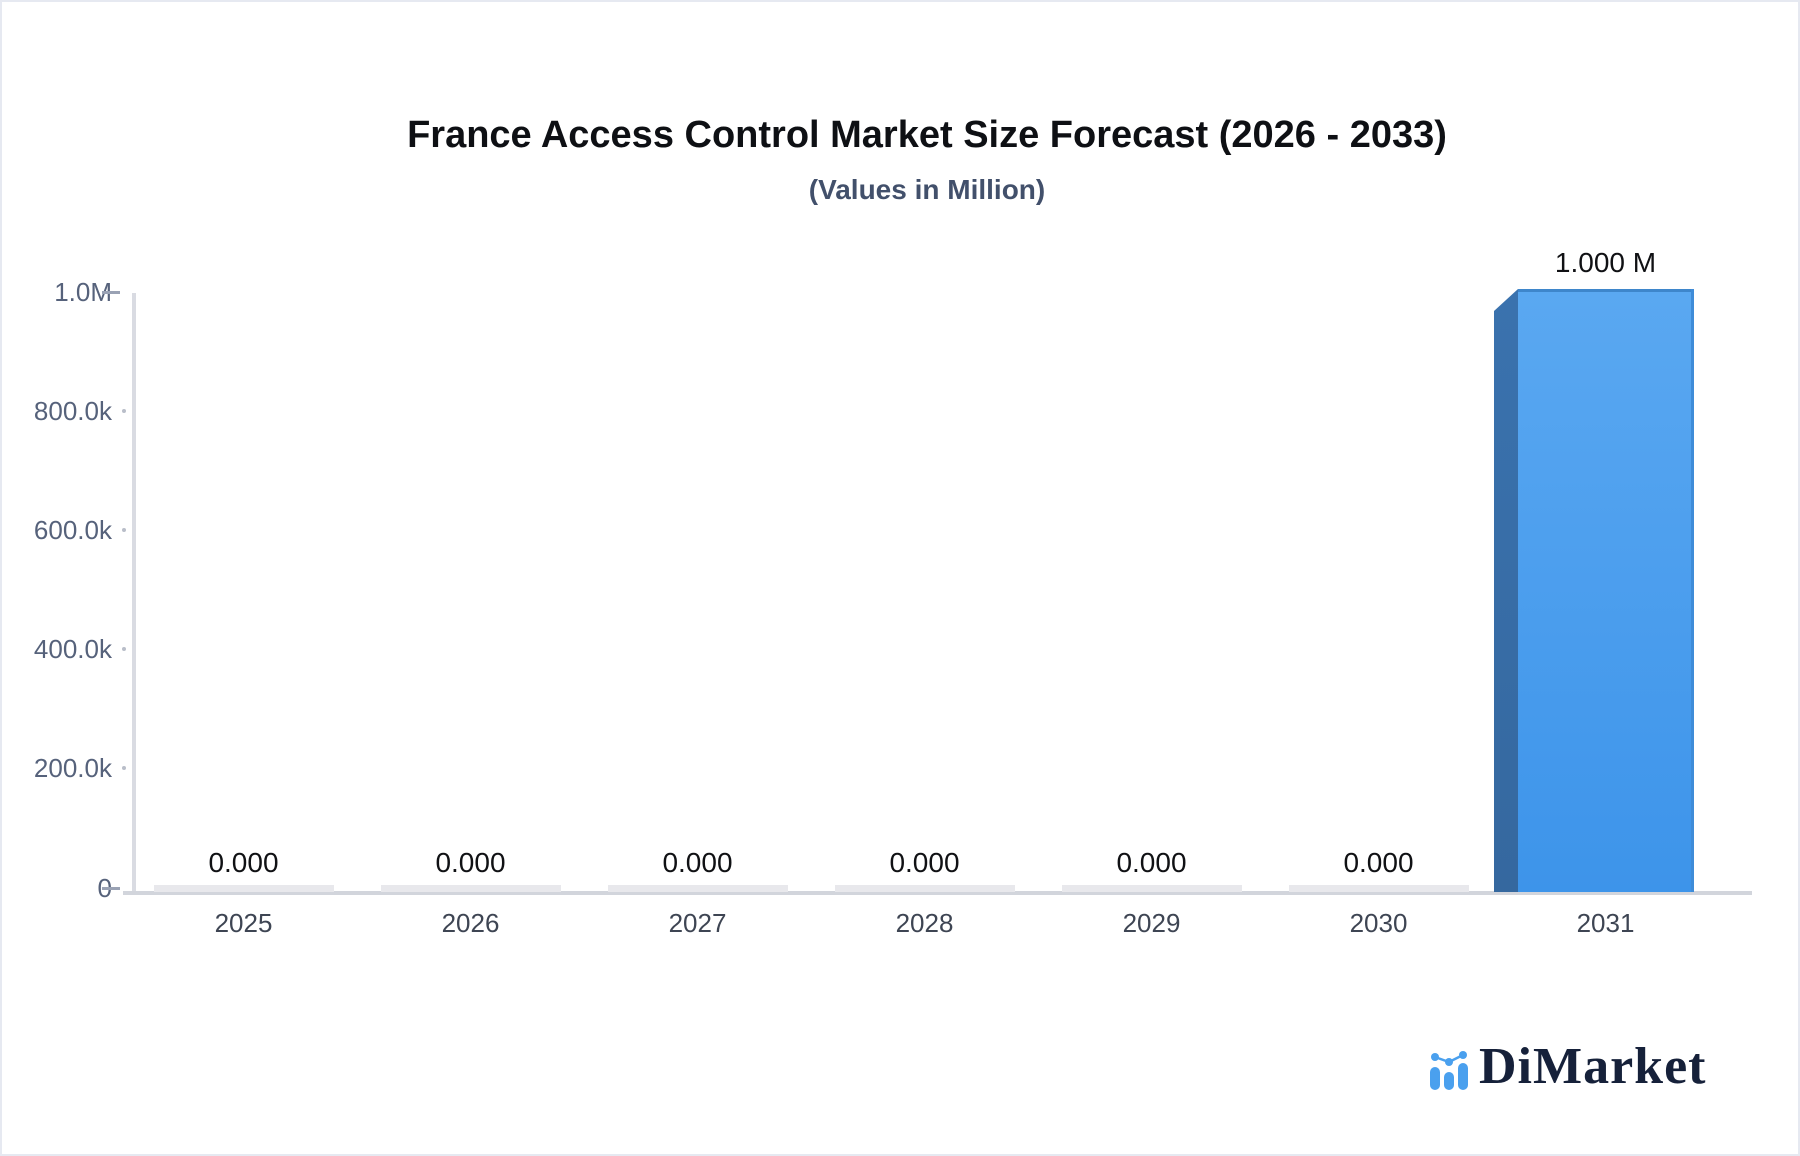  What do you see at coordinates (470, 590) in the screenshot?
I see `bar-group-2026: 0.000` at bounding box center [470, 590].